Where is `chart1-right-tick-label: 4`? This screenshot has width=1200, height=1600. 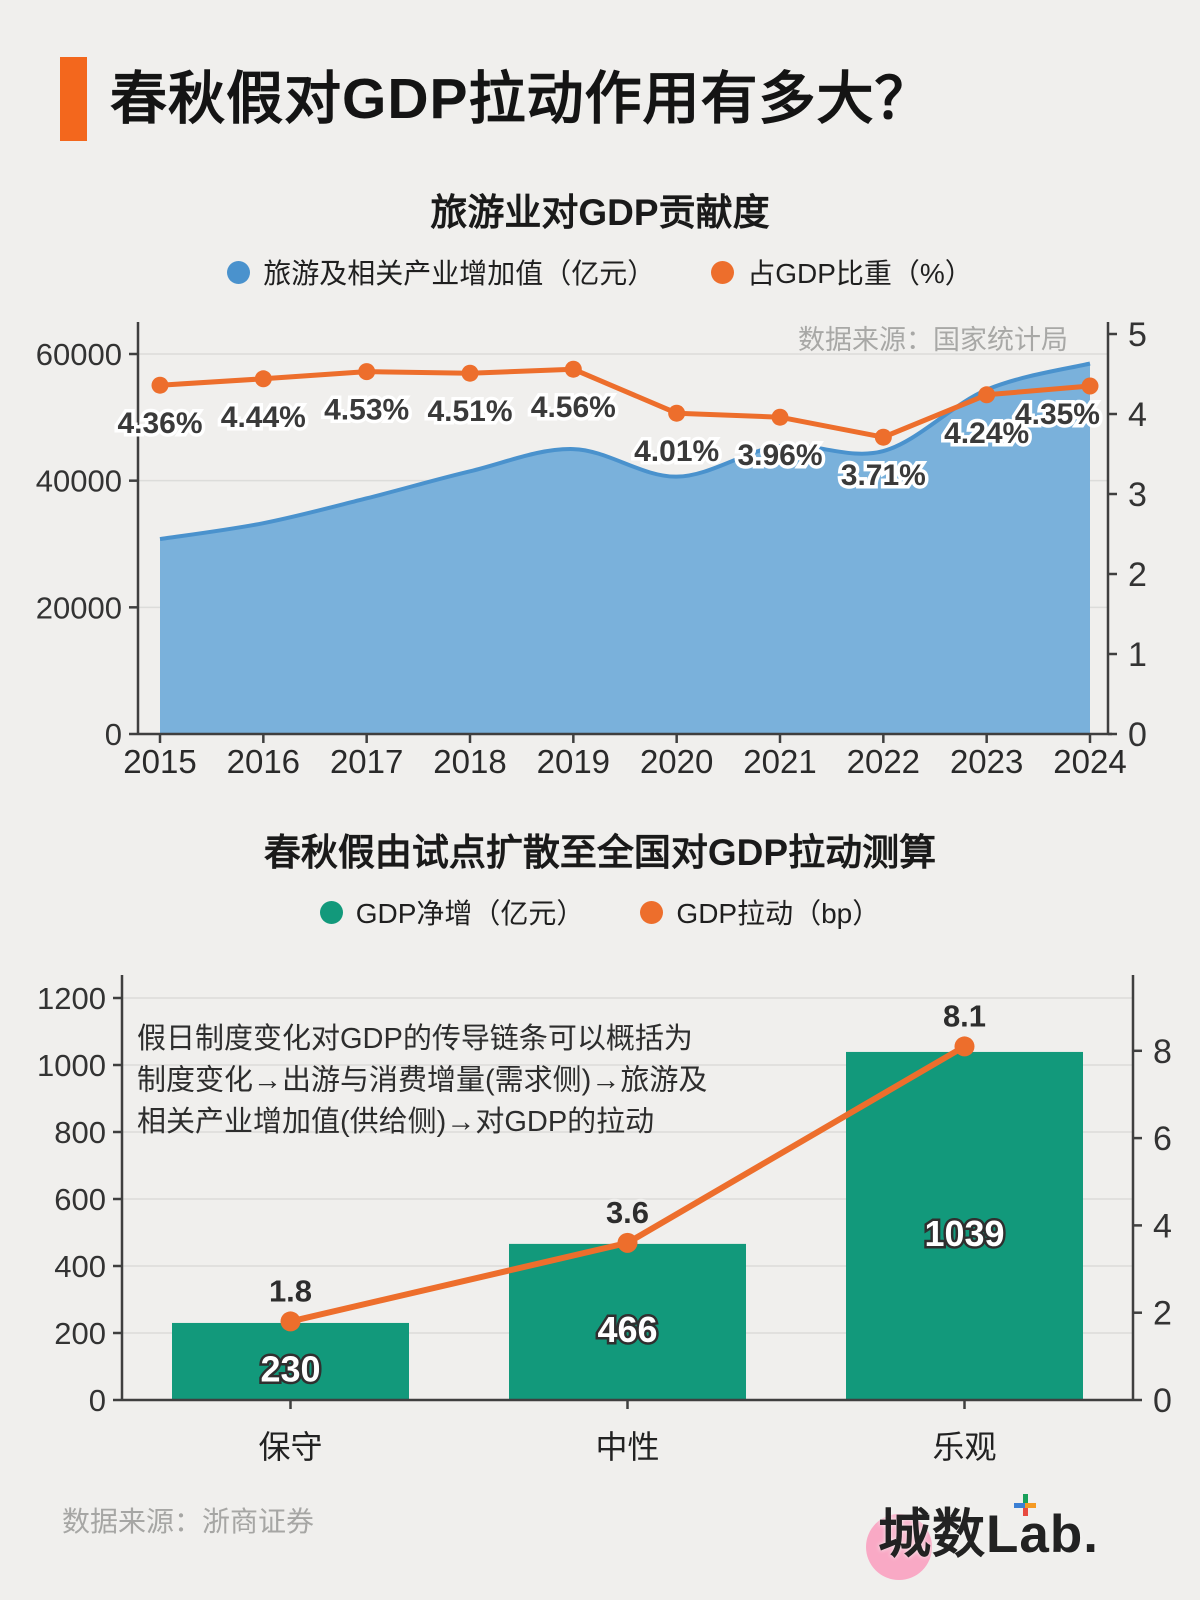 chart1-right-tick-label: 4 is located at coordinates (1137, 415).